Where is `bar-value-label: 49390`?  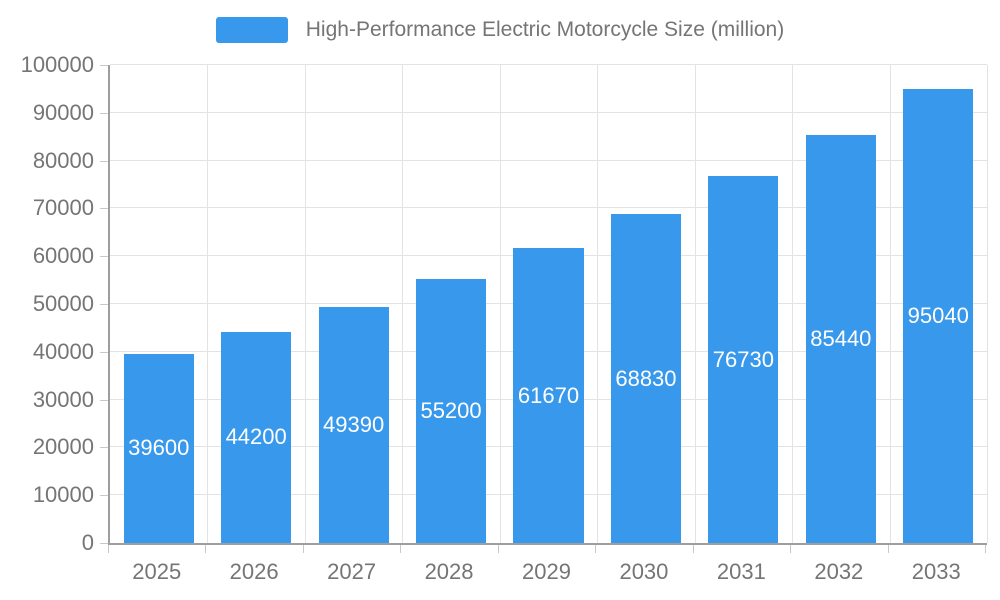
bar-value-label: 49390 is located at coordinates (354, 424).